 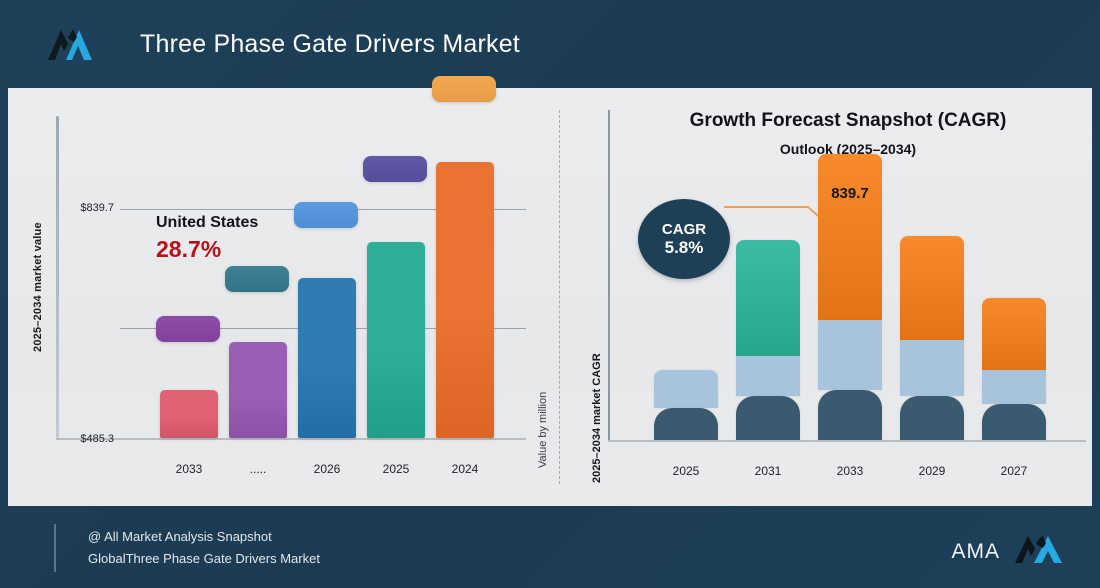 I want to click on left-x-tick-label: 2024, so click(x=465, y=469).